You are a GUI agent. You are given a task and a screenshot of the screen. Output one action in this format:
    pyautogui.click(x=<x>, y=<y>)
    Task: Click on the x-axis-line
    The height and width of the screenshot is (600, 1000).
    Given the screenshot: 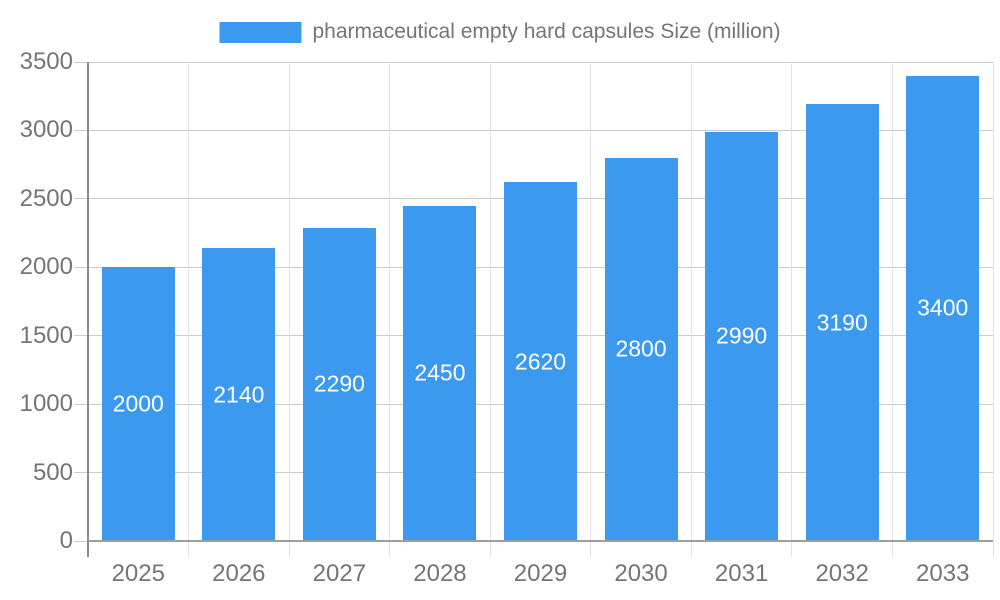 What is the action you would take?
    pyautogui.click(x=540, y=541)
    